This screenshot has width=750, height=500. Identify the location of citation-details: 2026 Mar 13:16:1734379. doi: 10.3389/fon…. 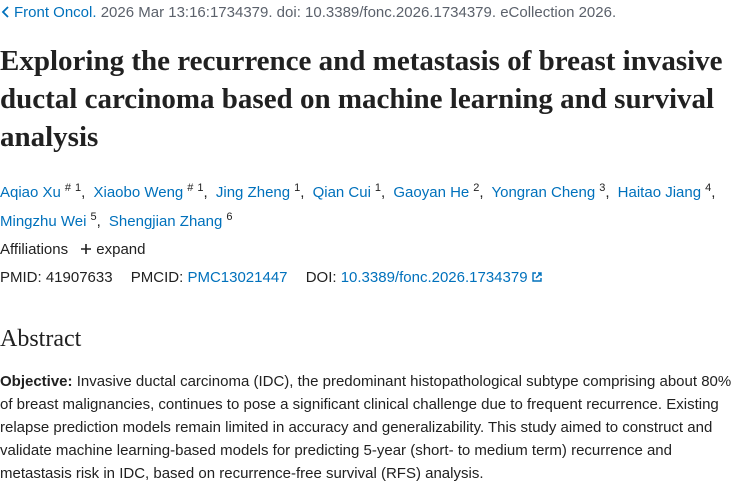
(358, 12).